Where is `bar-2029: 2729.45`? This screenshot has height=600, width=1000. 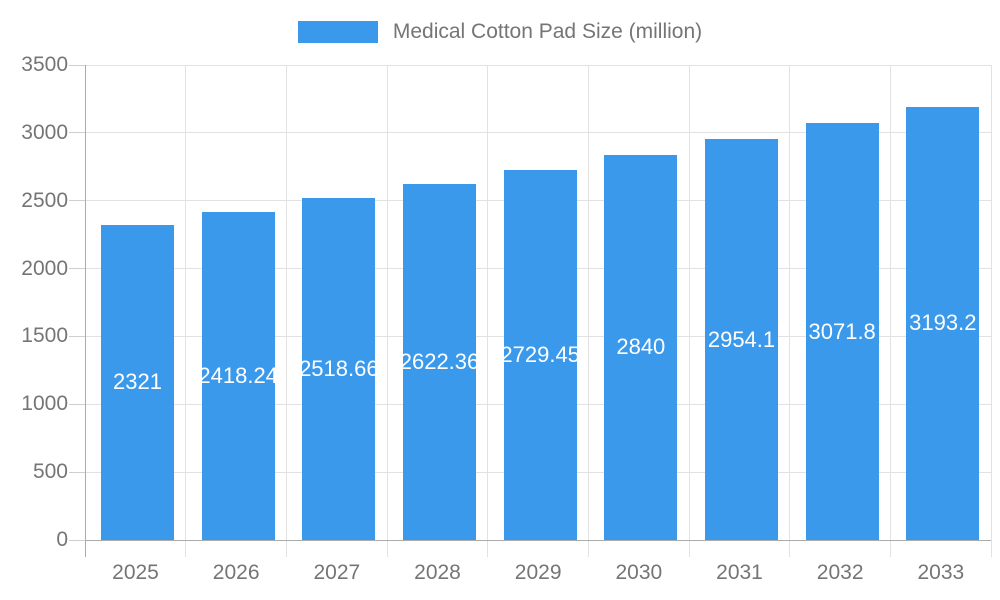 bar-2029: 2729.45 is located at coordinates (540, 354).